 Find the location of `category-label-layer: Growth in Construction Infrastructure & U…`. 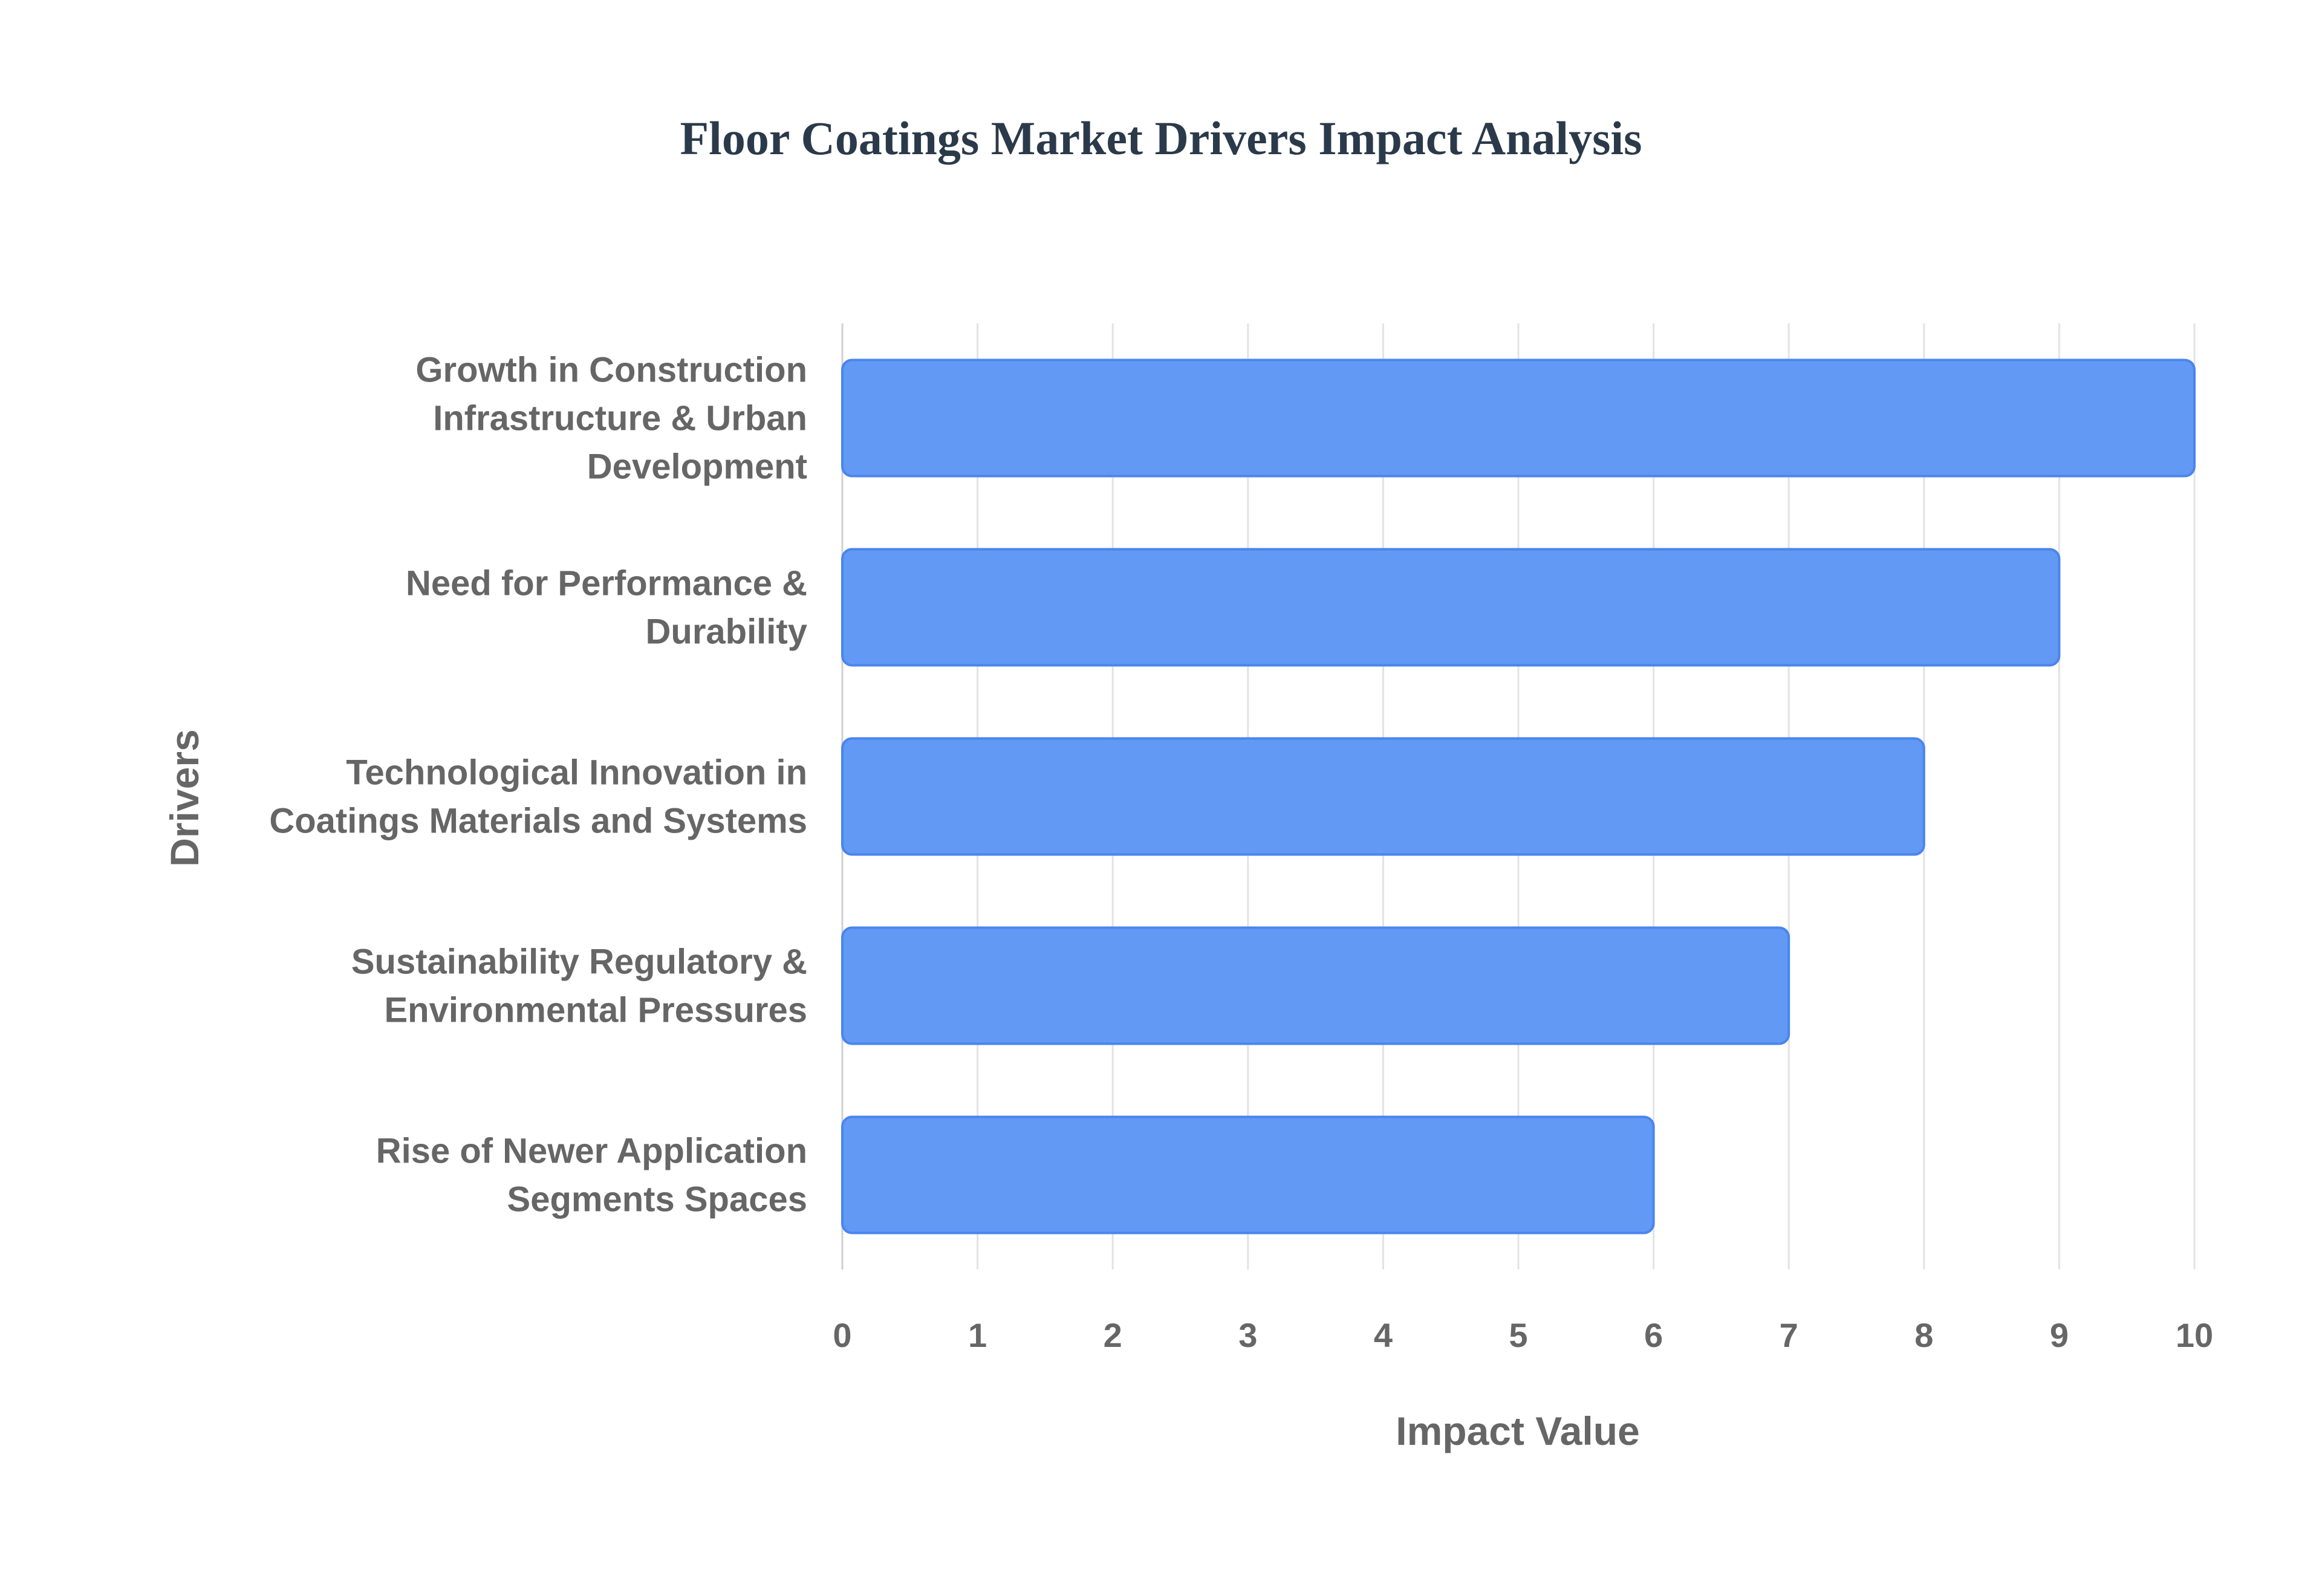

category-label-layer: Growth in Construction Infrastructure & U… is located at coordinates (538, 785).